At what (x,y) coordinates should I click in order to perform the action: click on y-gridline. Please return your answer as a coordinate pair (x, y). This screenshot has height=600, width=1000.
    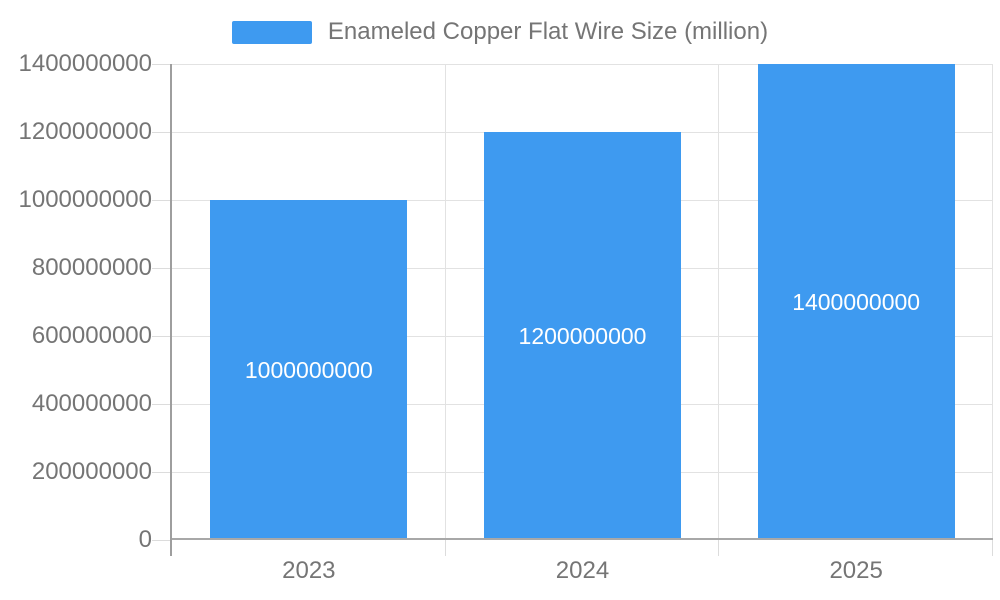
    Looking at the image, I should click on (582, 64).